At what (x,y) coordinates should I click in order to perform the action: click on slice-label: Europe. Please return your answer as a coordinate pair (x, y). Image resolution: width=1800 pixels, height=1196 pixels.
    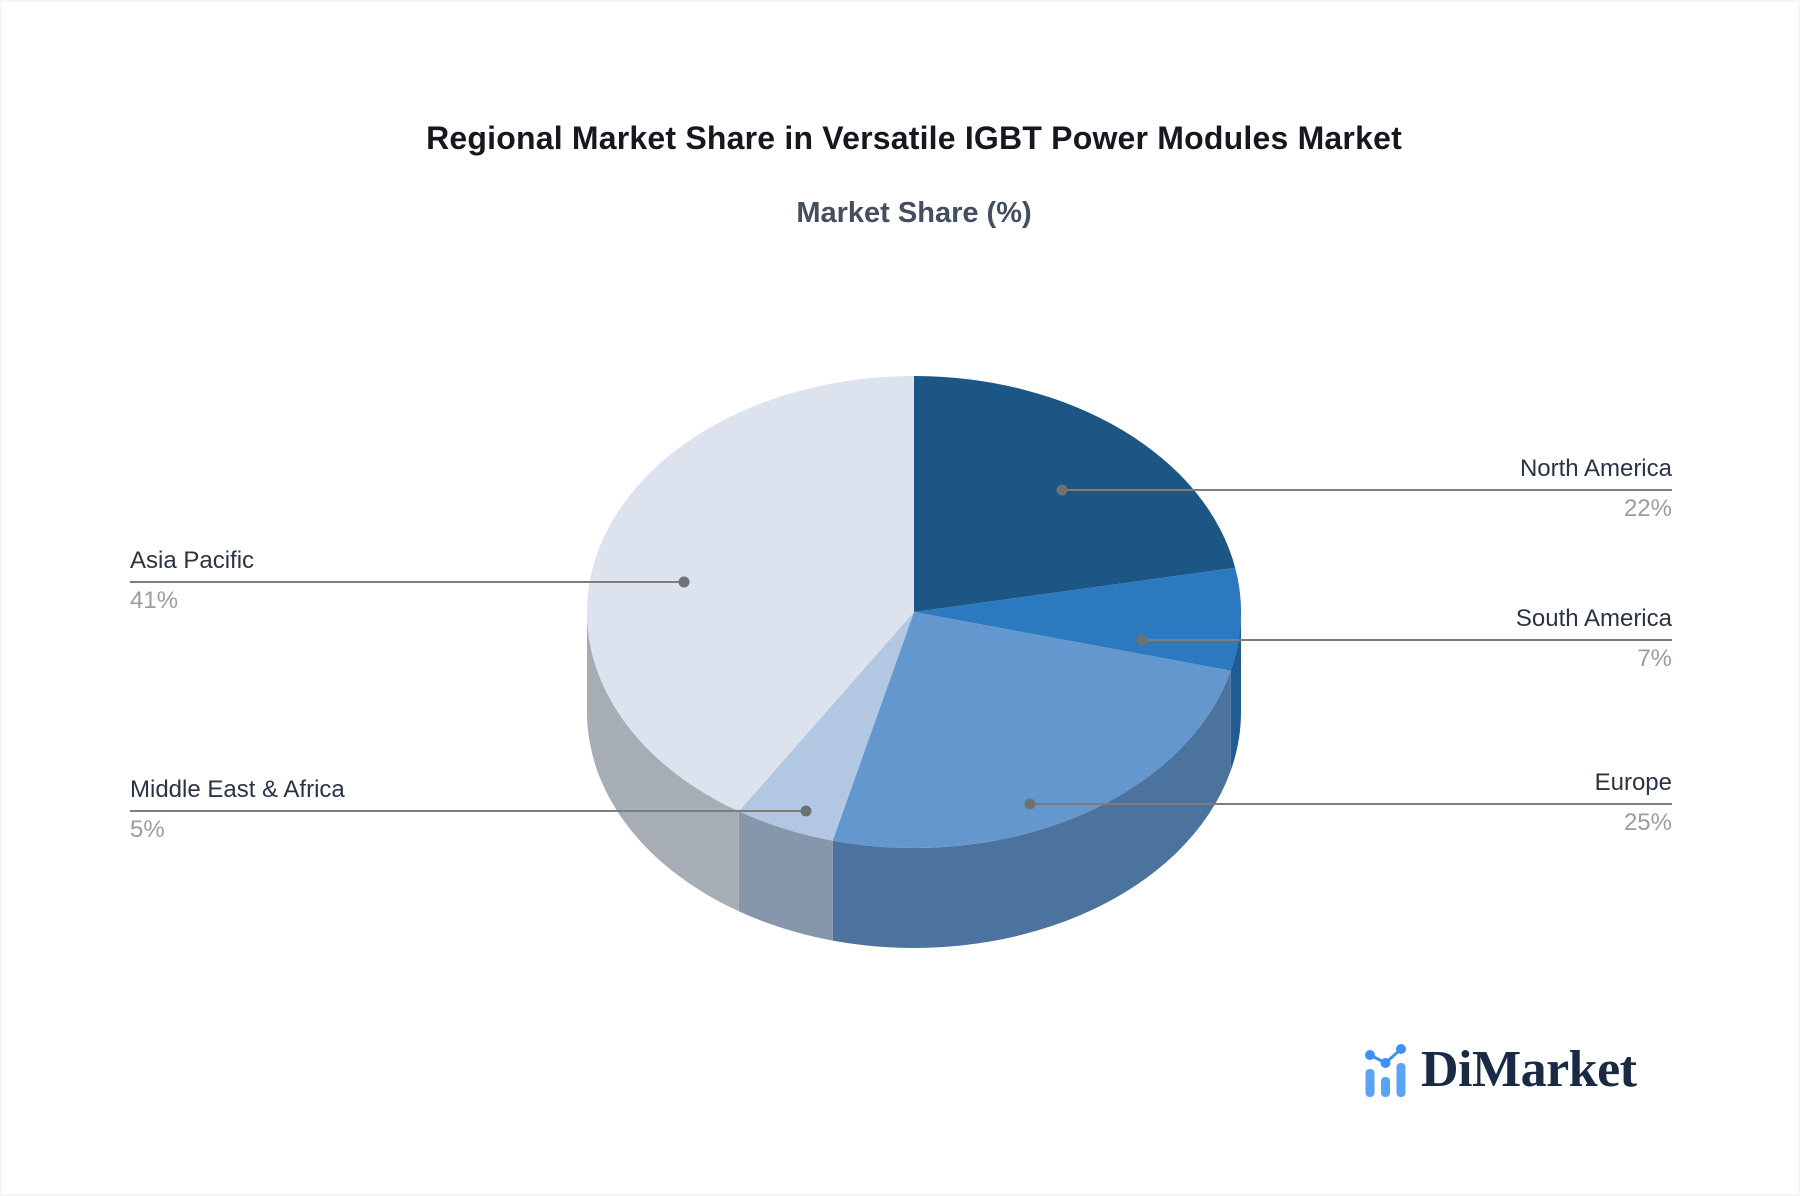
    Looking at the image, I should click on (1633, 782).